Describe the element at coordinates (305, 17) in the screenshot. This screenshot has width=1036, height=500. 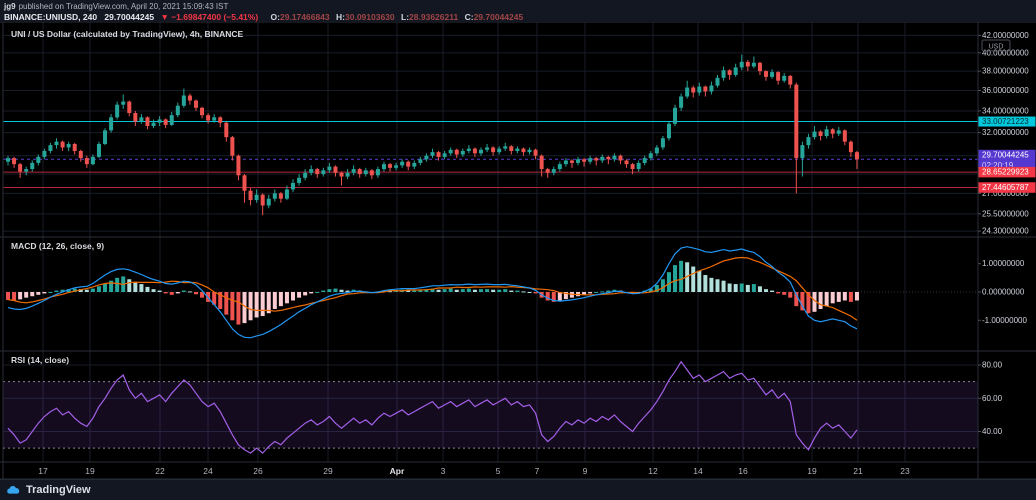
I see `open-value: 29.17466843` at that location.